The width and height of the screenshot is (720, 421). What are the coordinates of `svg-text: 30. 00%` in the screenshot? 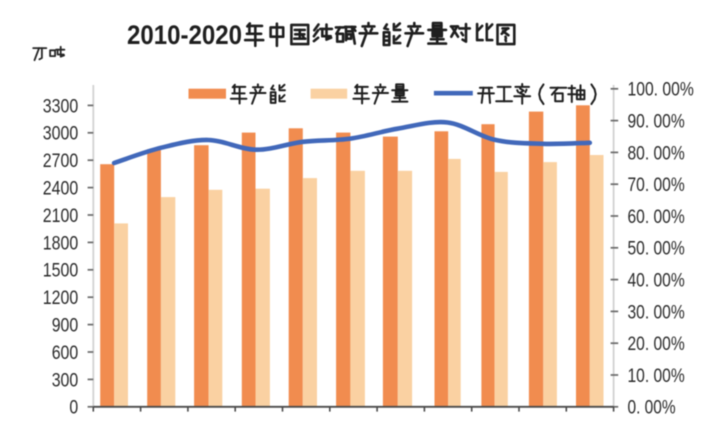 It's located at (656, 312).